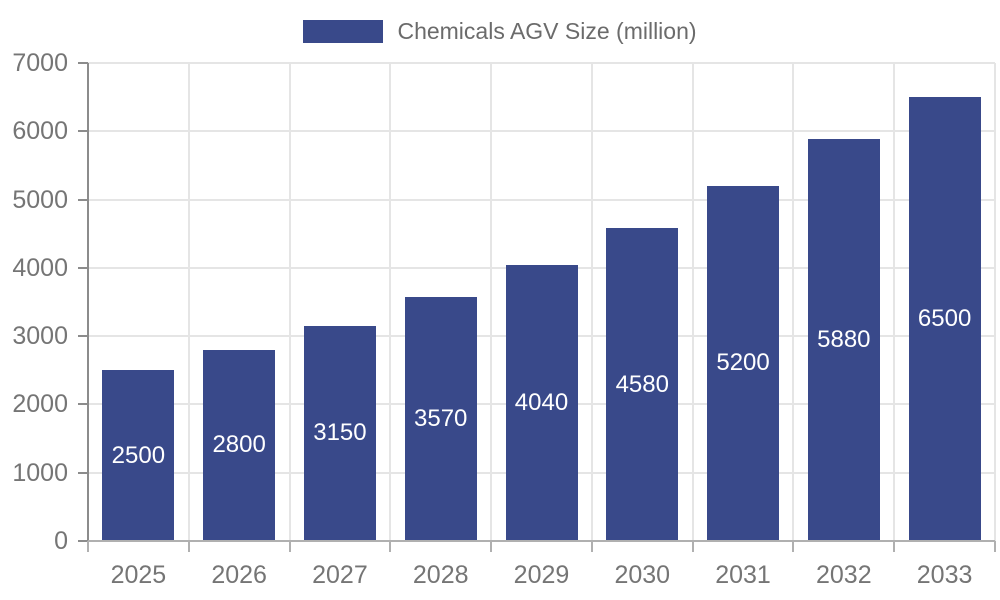  I want to click on bar-value-label: 4040, so click(541, 403).